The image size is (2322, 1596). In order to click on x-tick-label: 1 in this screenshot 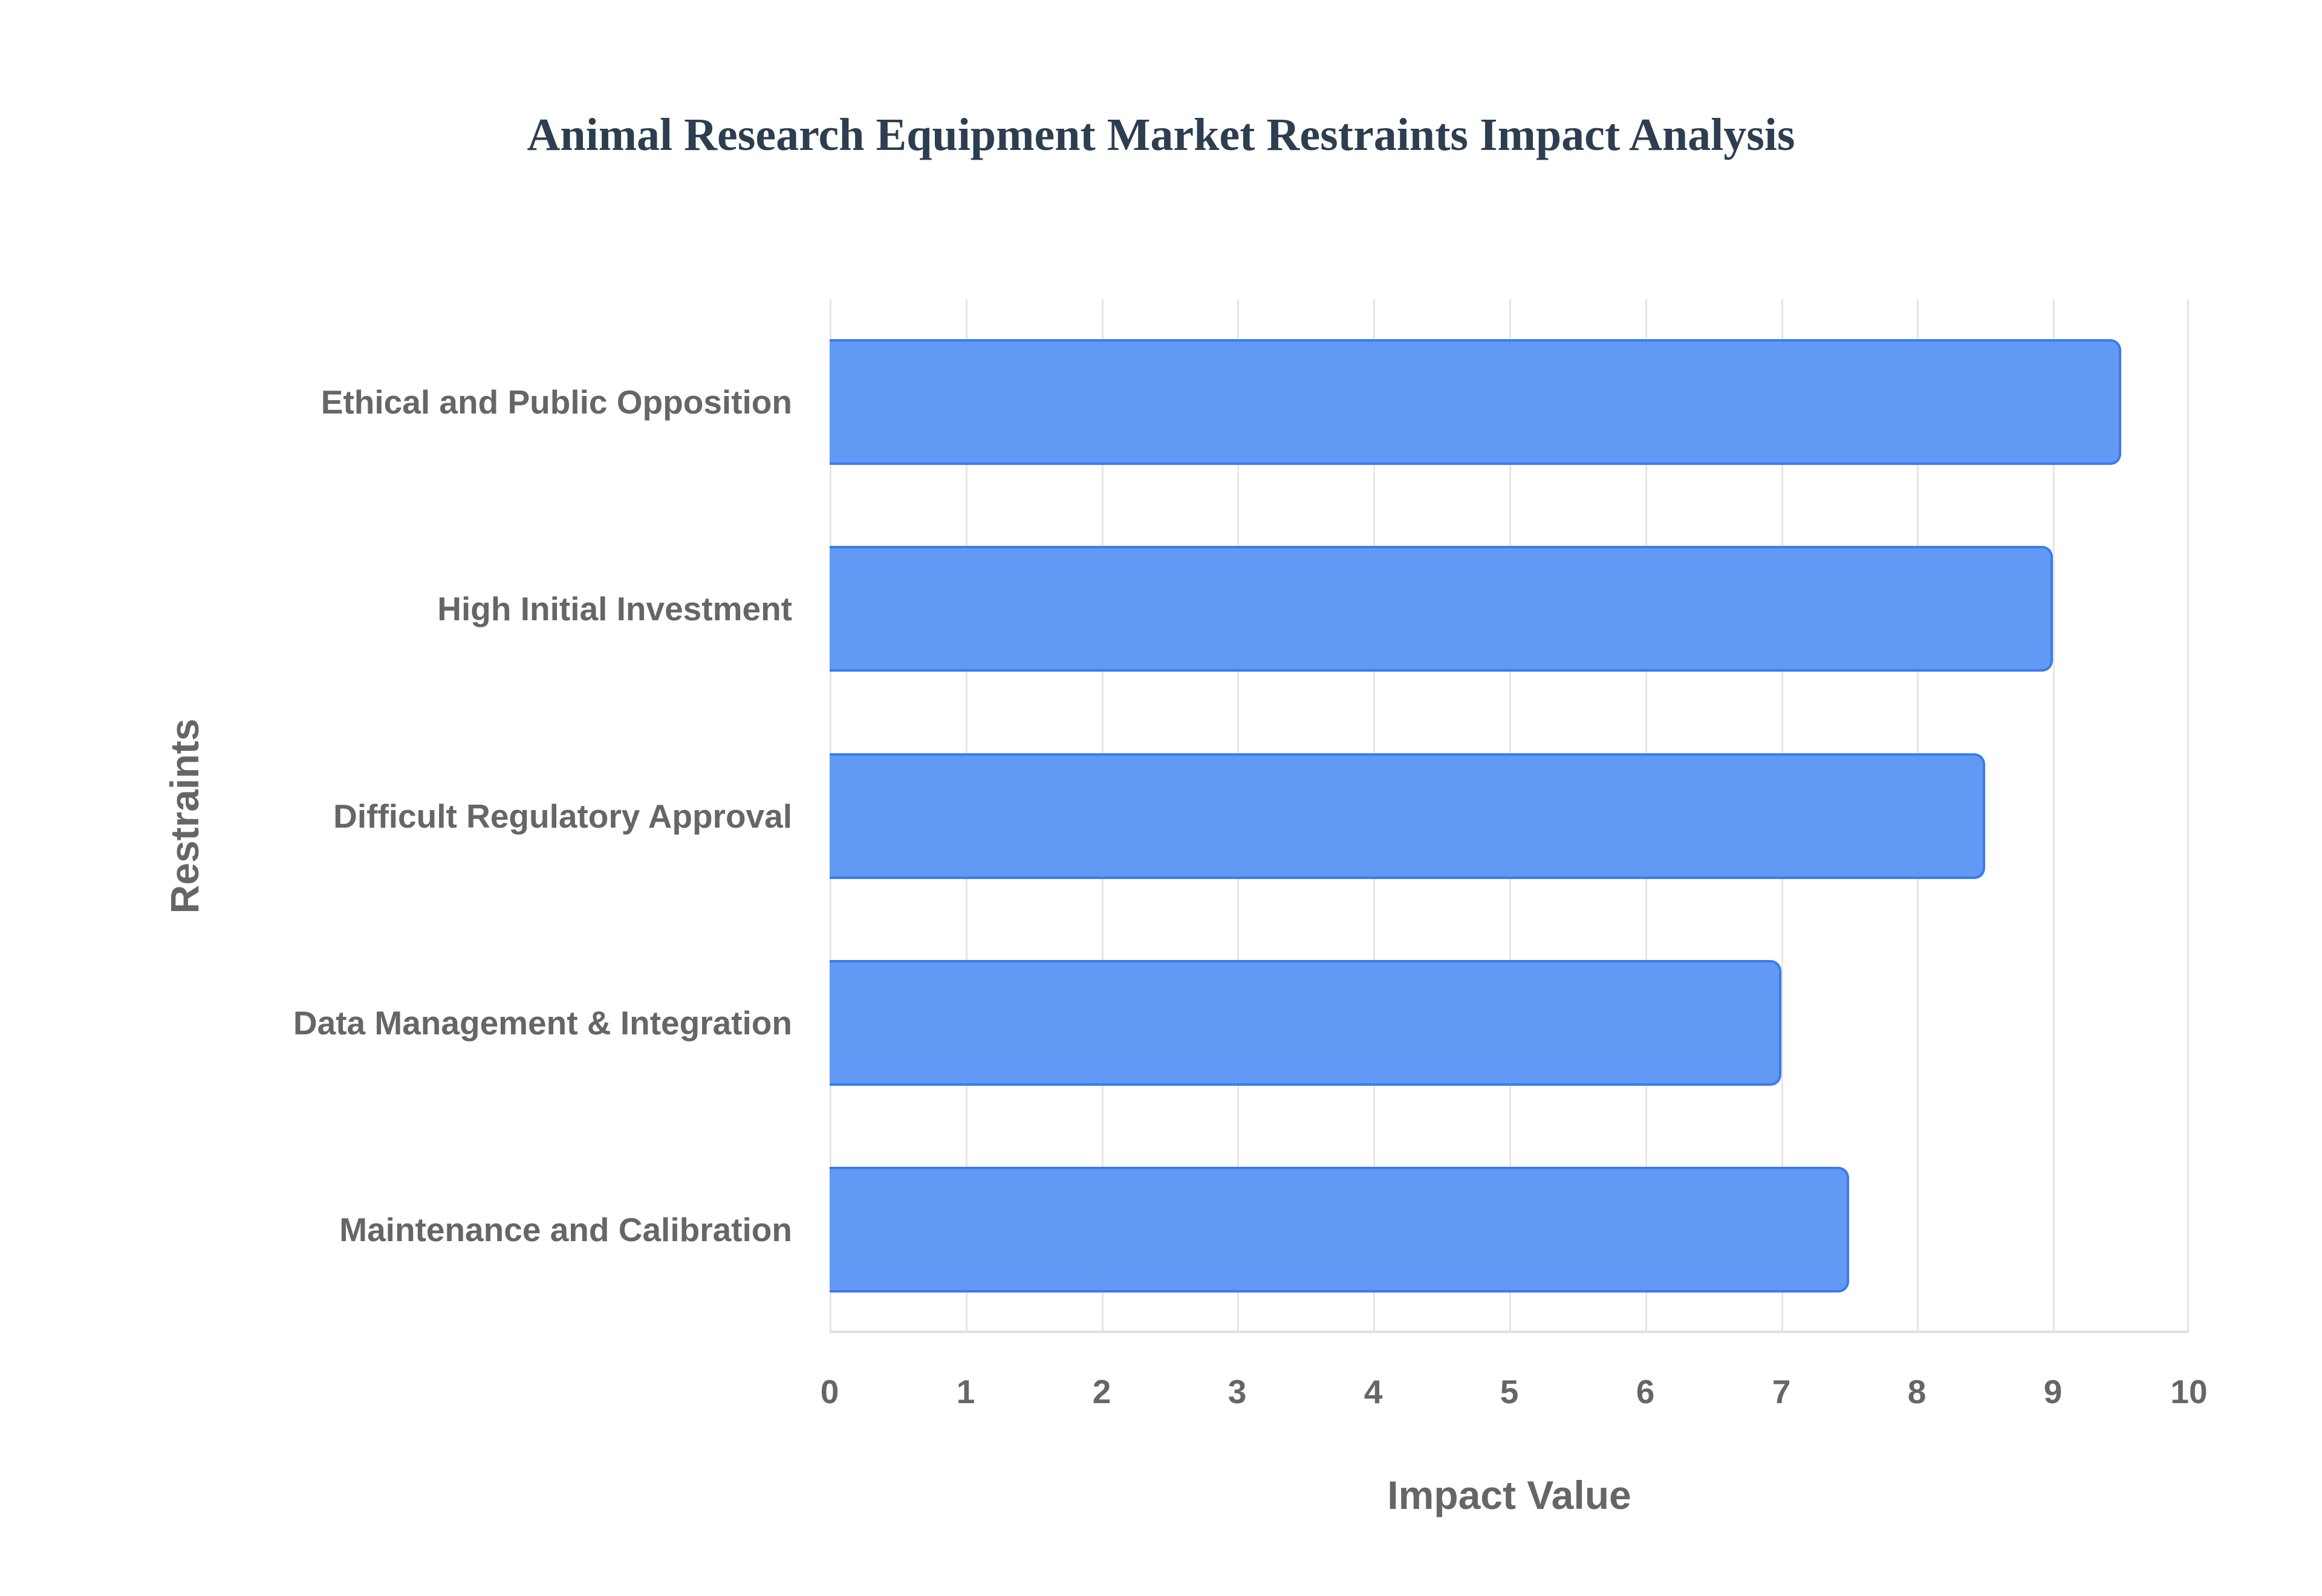, I will do `click(965, 1391)`.